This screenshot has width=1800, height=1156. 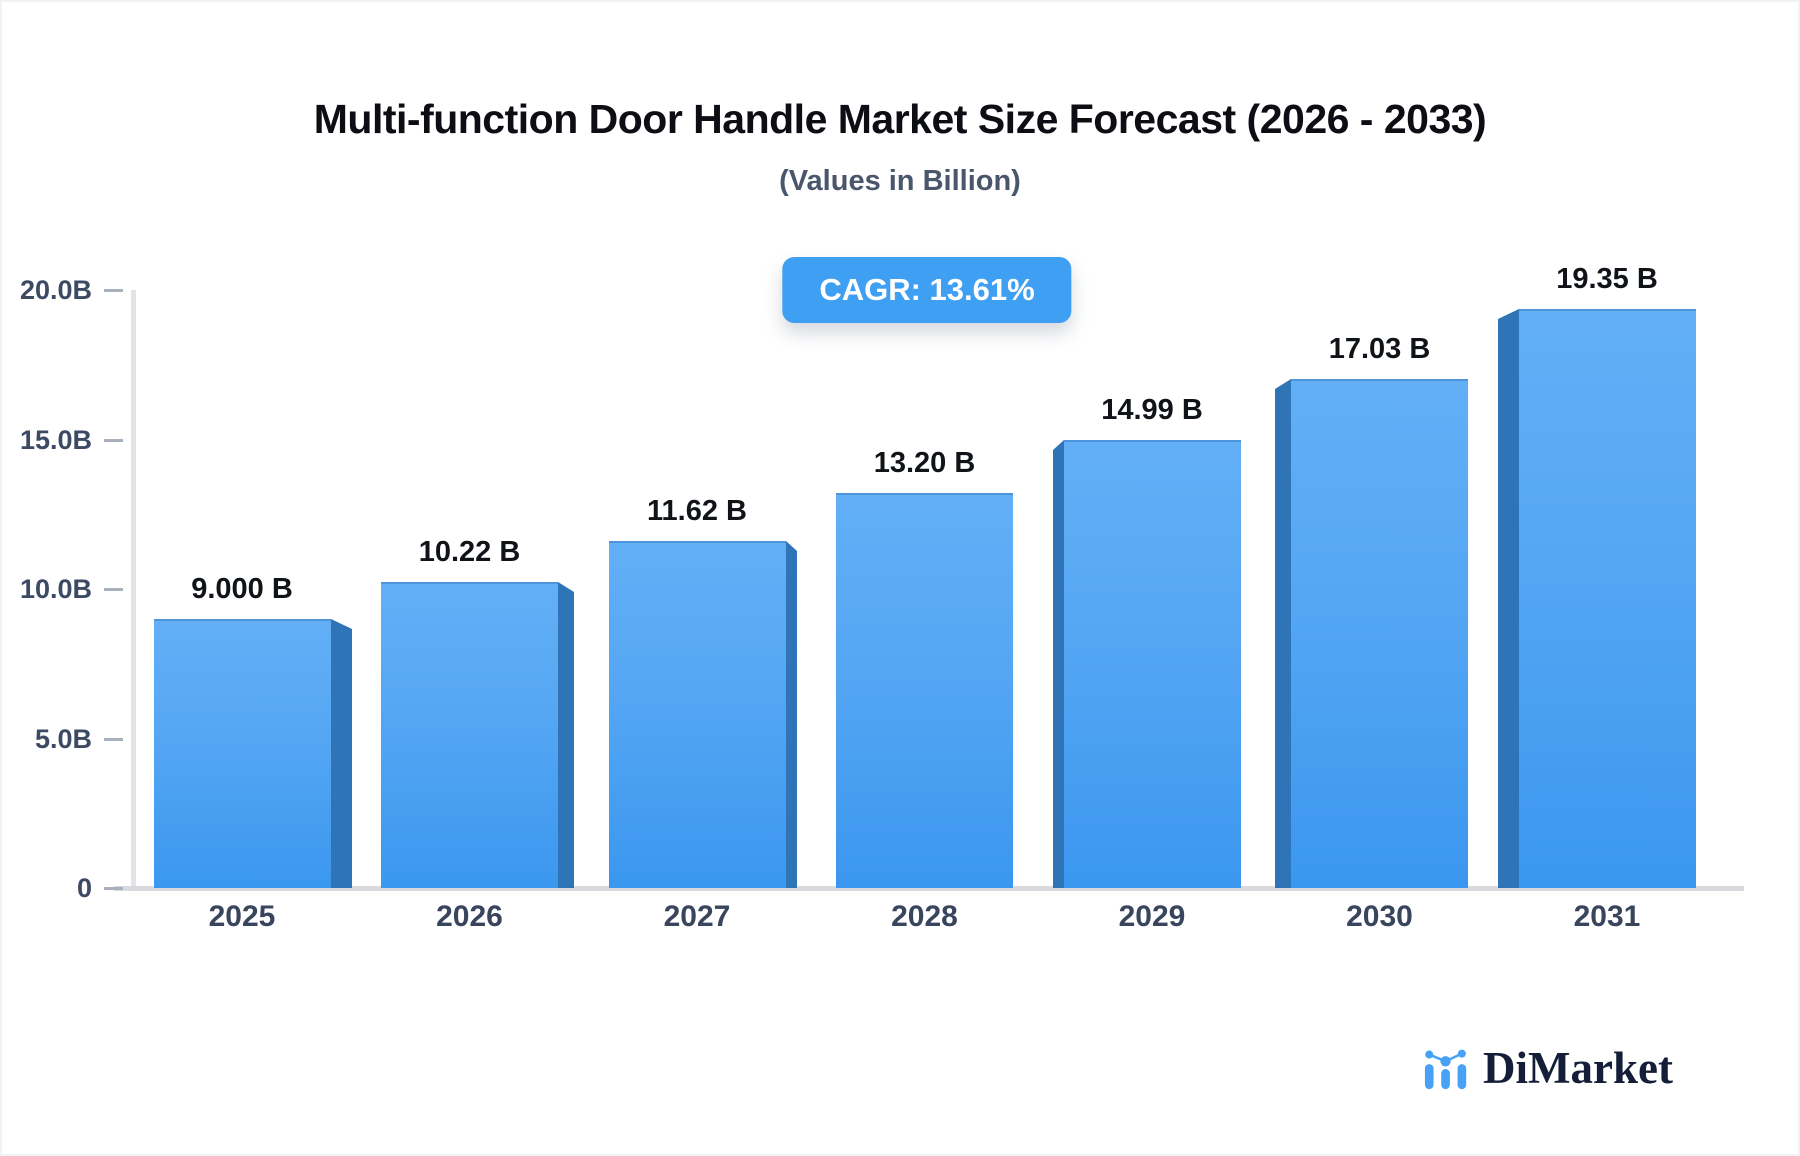 I want to click on bar-value-label: 11.62 B, so click(x=697, y=511).